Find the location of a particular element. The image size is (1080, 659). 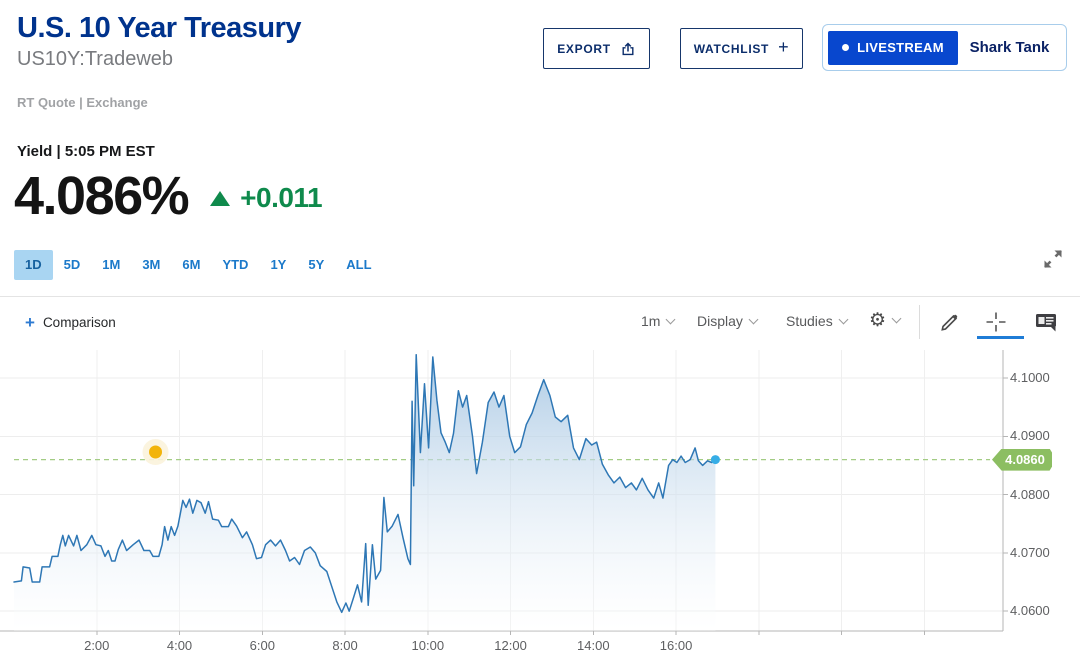

watchlist-plus-icon: + is located at coordinates (784, 47).